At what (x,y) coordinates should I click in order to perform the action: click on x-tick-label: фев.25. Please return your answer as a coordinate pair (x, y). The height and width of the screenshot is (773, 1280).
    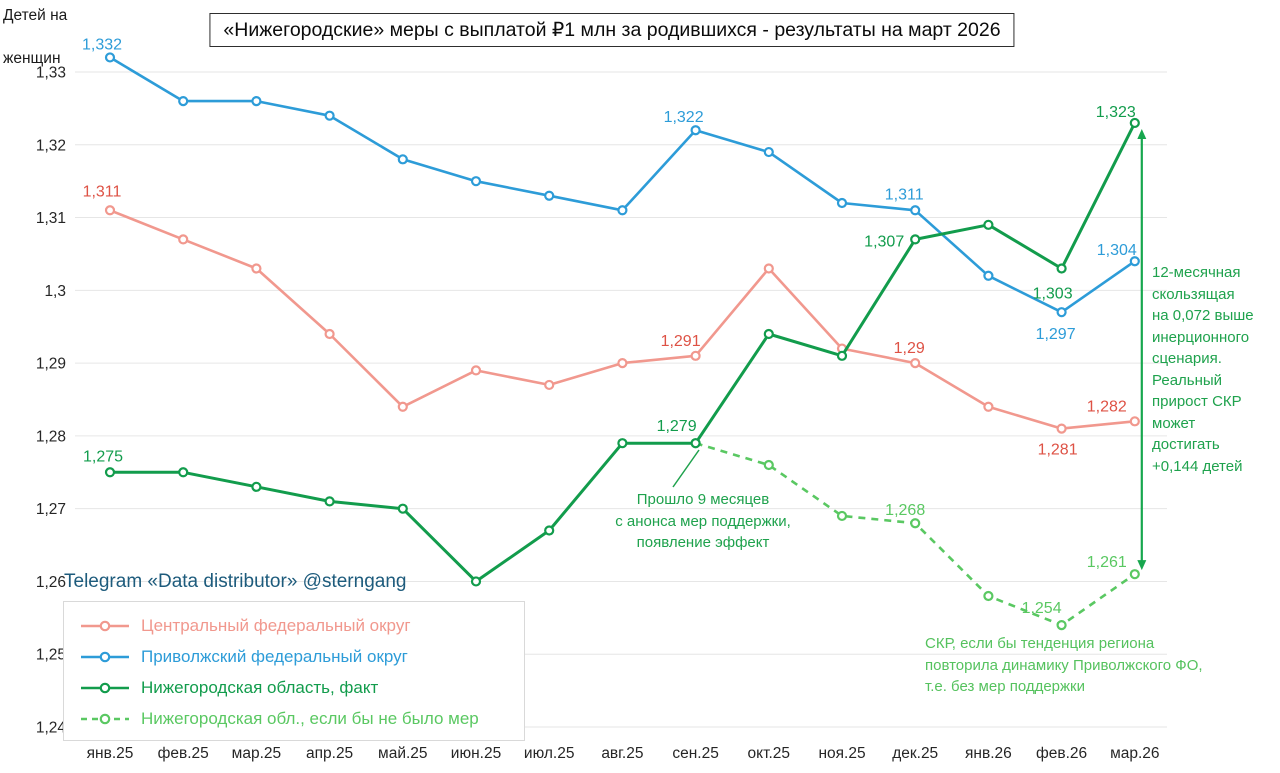
    Looking at the image, I should click on (183, 753).